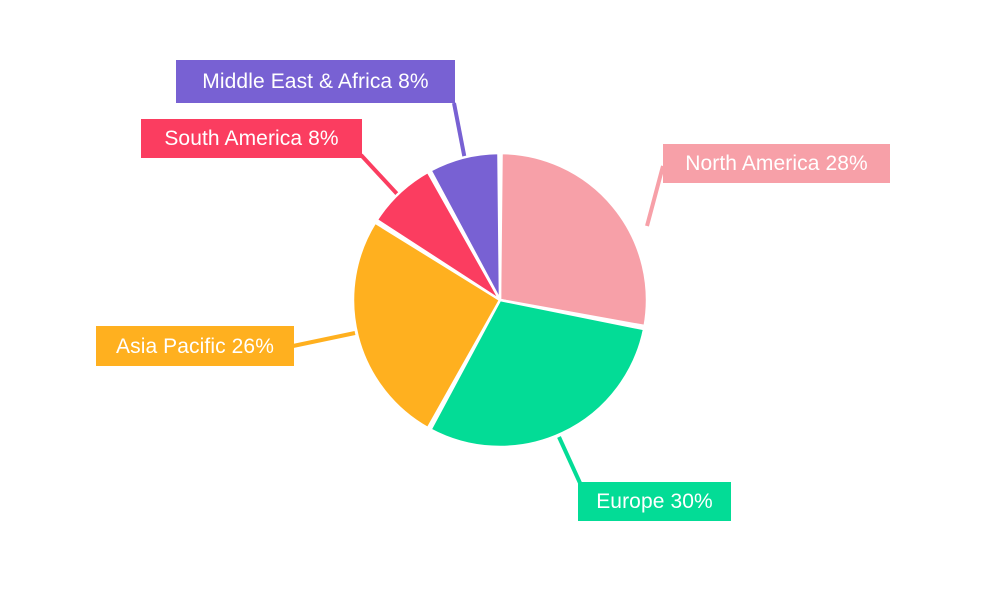 This screenshot has height=600, width=1000. Describe the element at coordinates (251, 138) in the screenshot. I see `callout-label-south-america: South America 8%` at that location.